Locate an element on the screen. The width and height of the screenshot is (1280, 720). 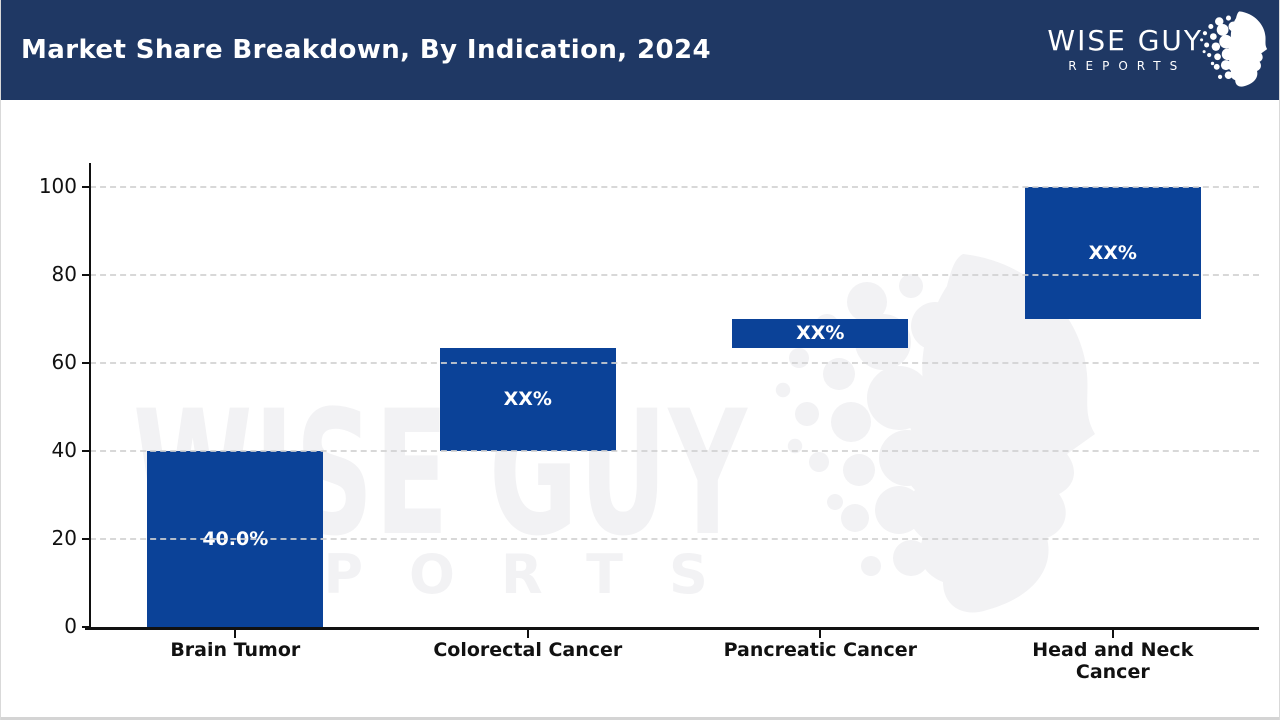
x-category-label: Brain Tumor is located at coordinates (235, 650).